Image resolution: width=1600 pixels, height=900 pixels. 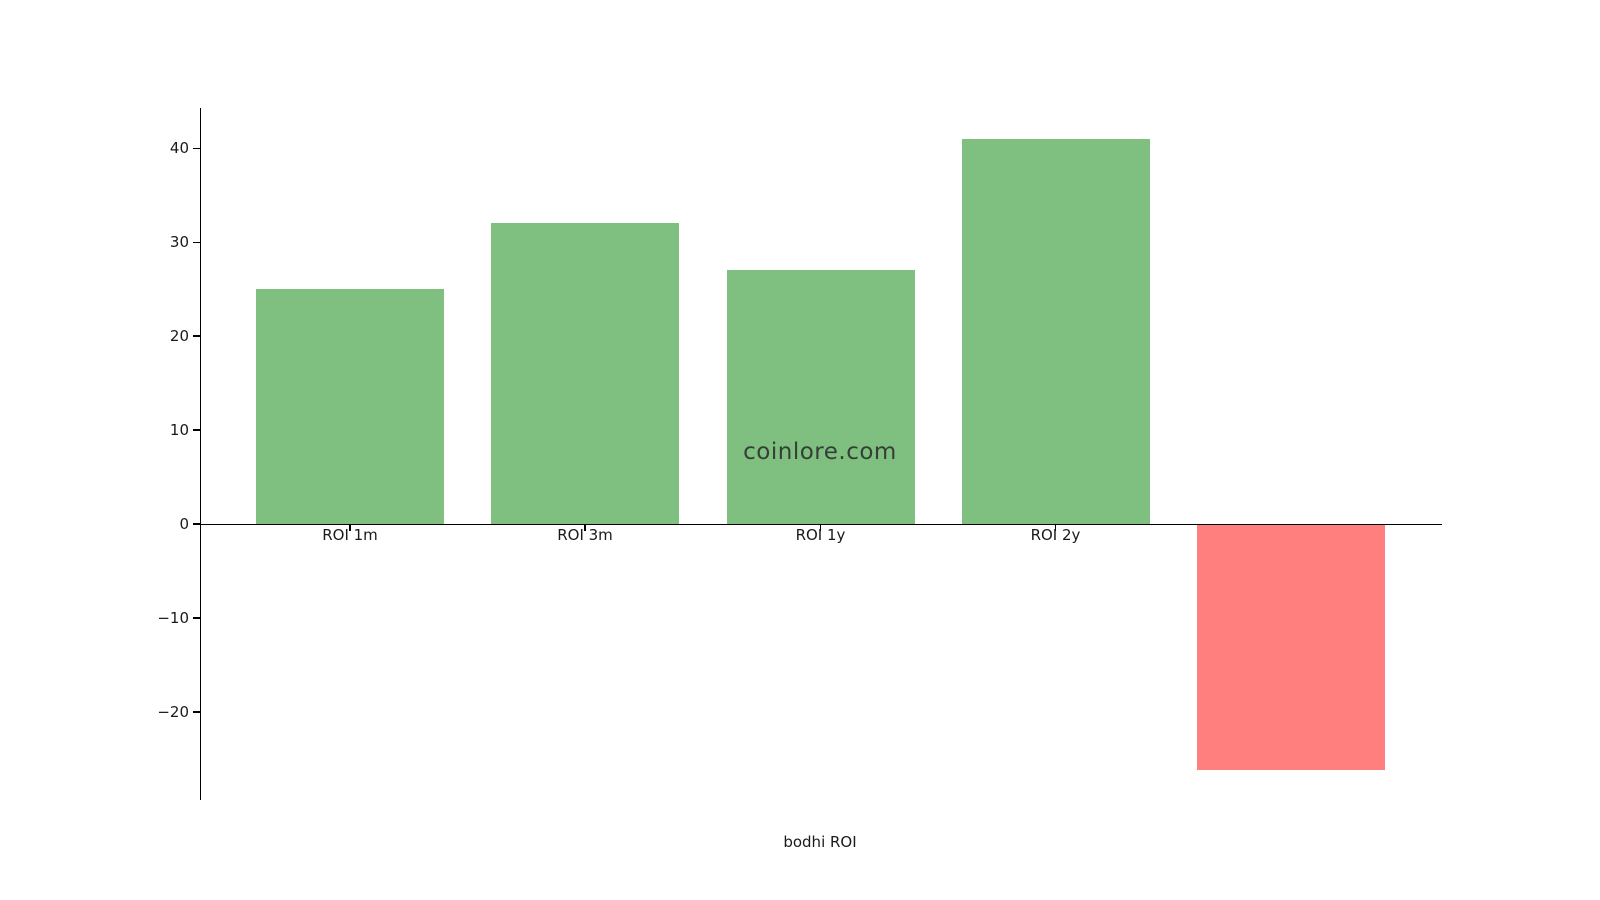 I want to click on y-tick-label-40: 40, so click(x=179, y=148).